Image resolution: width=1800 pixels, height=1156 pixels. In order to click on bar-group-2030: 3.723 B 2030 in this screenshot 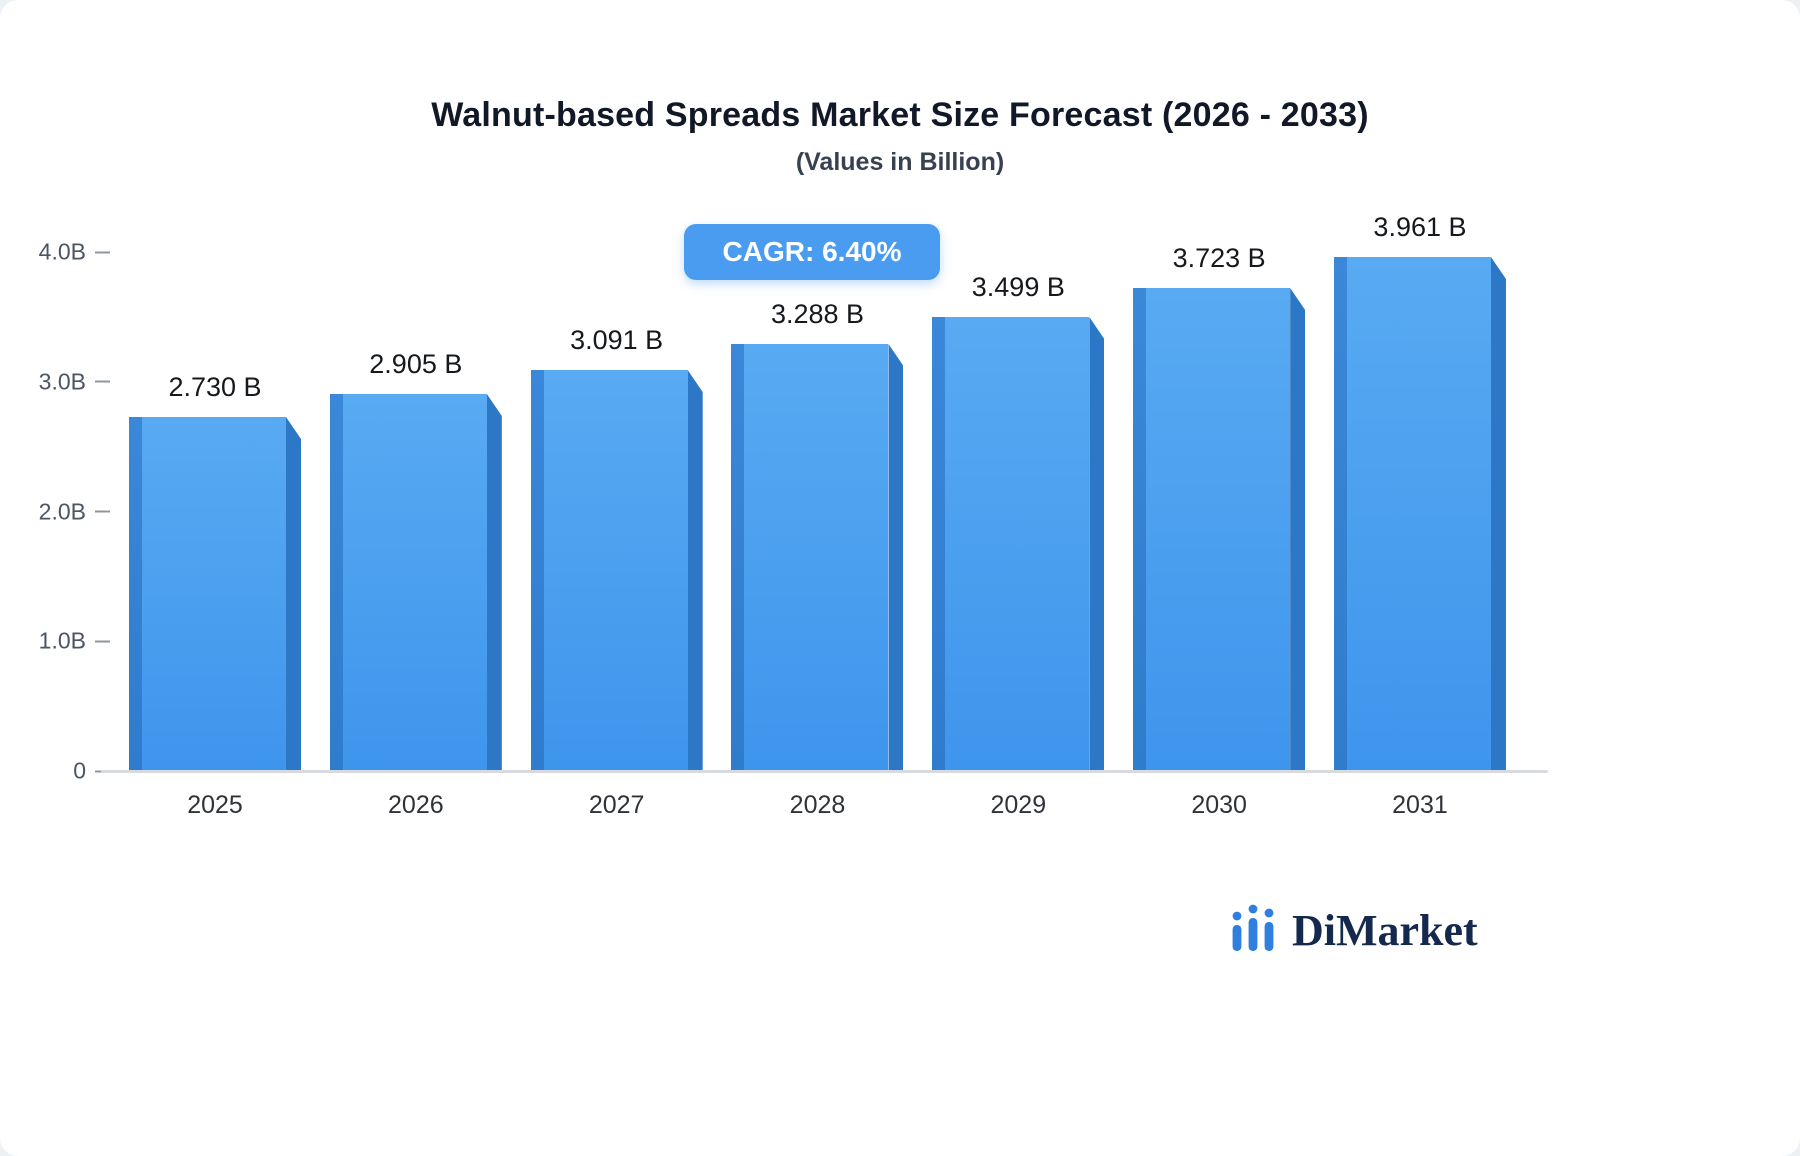, I will do `click(1219, 531)`.